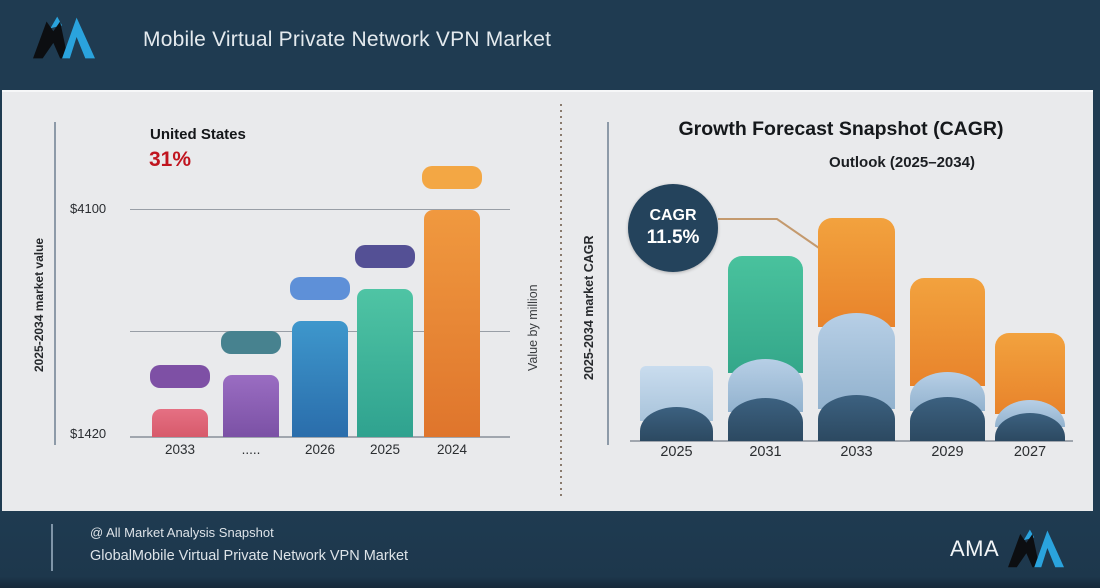 This screenshot has height=588, width=1100. Describe the element at coordinates (550, 549) in the screenshot. I see `footer` at that location.